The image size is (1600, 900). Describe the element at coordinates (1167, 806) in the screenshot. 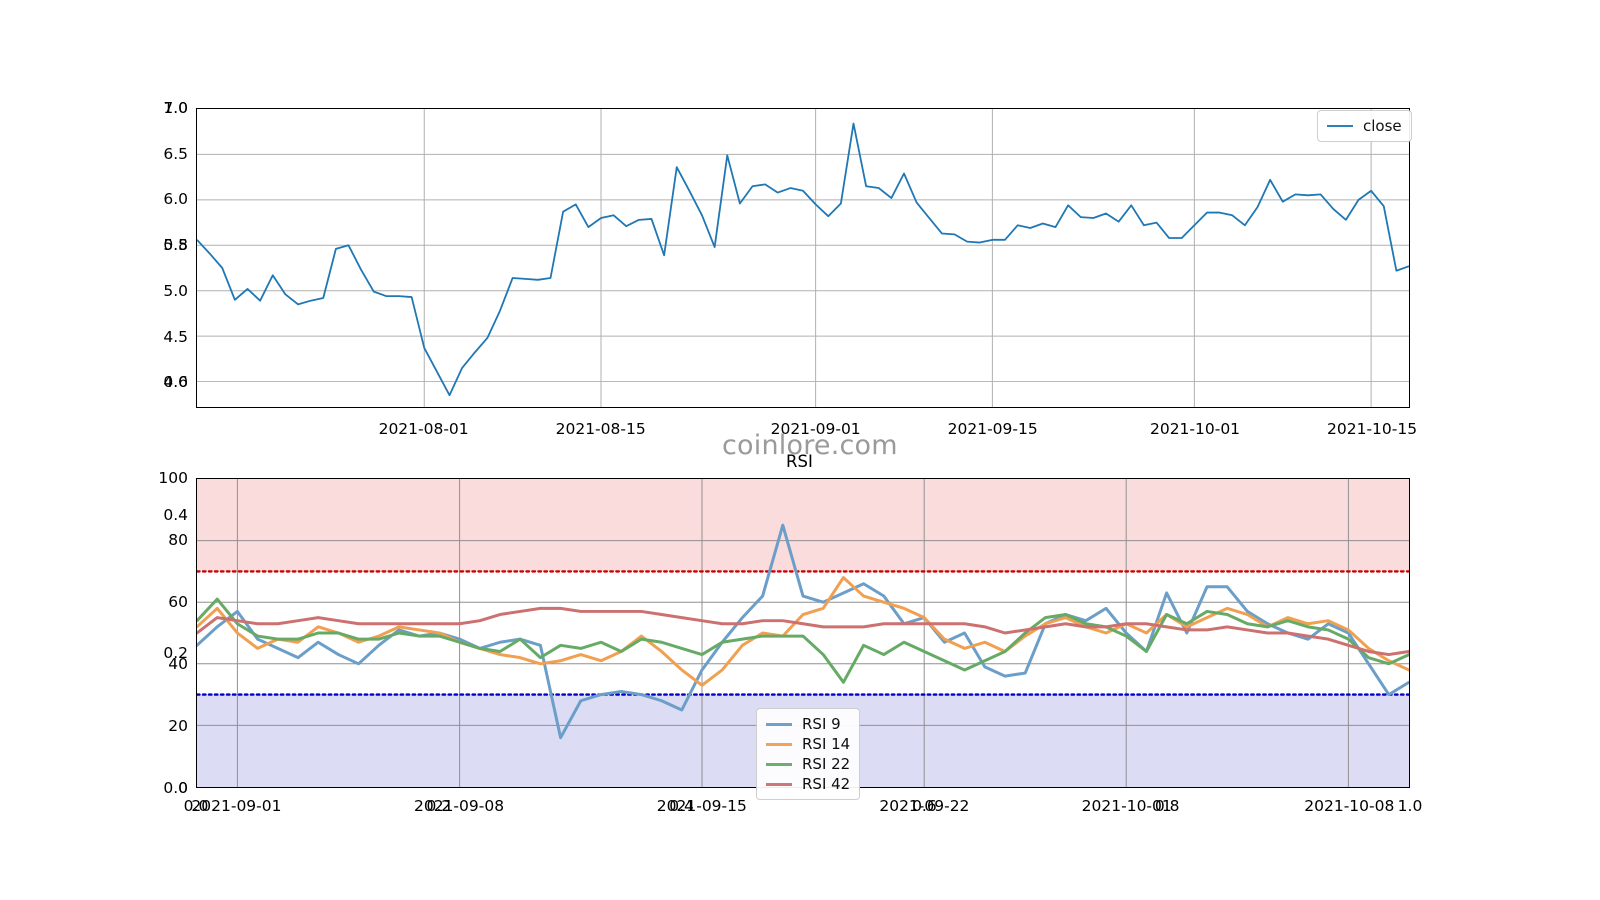

I see `rsi-xtick-ghost-0.8: 0.8` at that location.